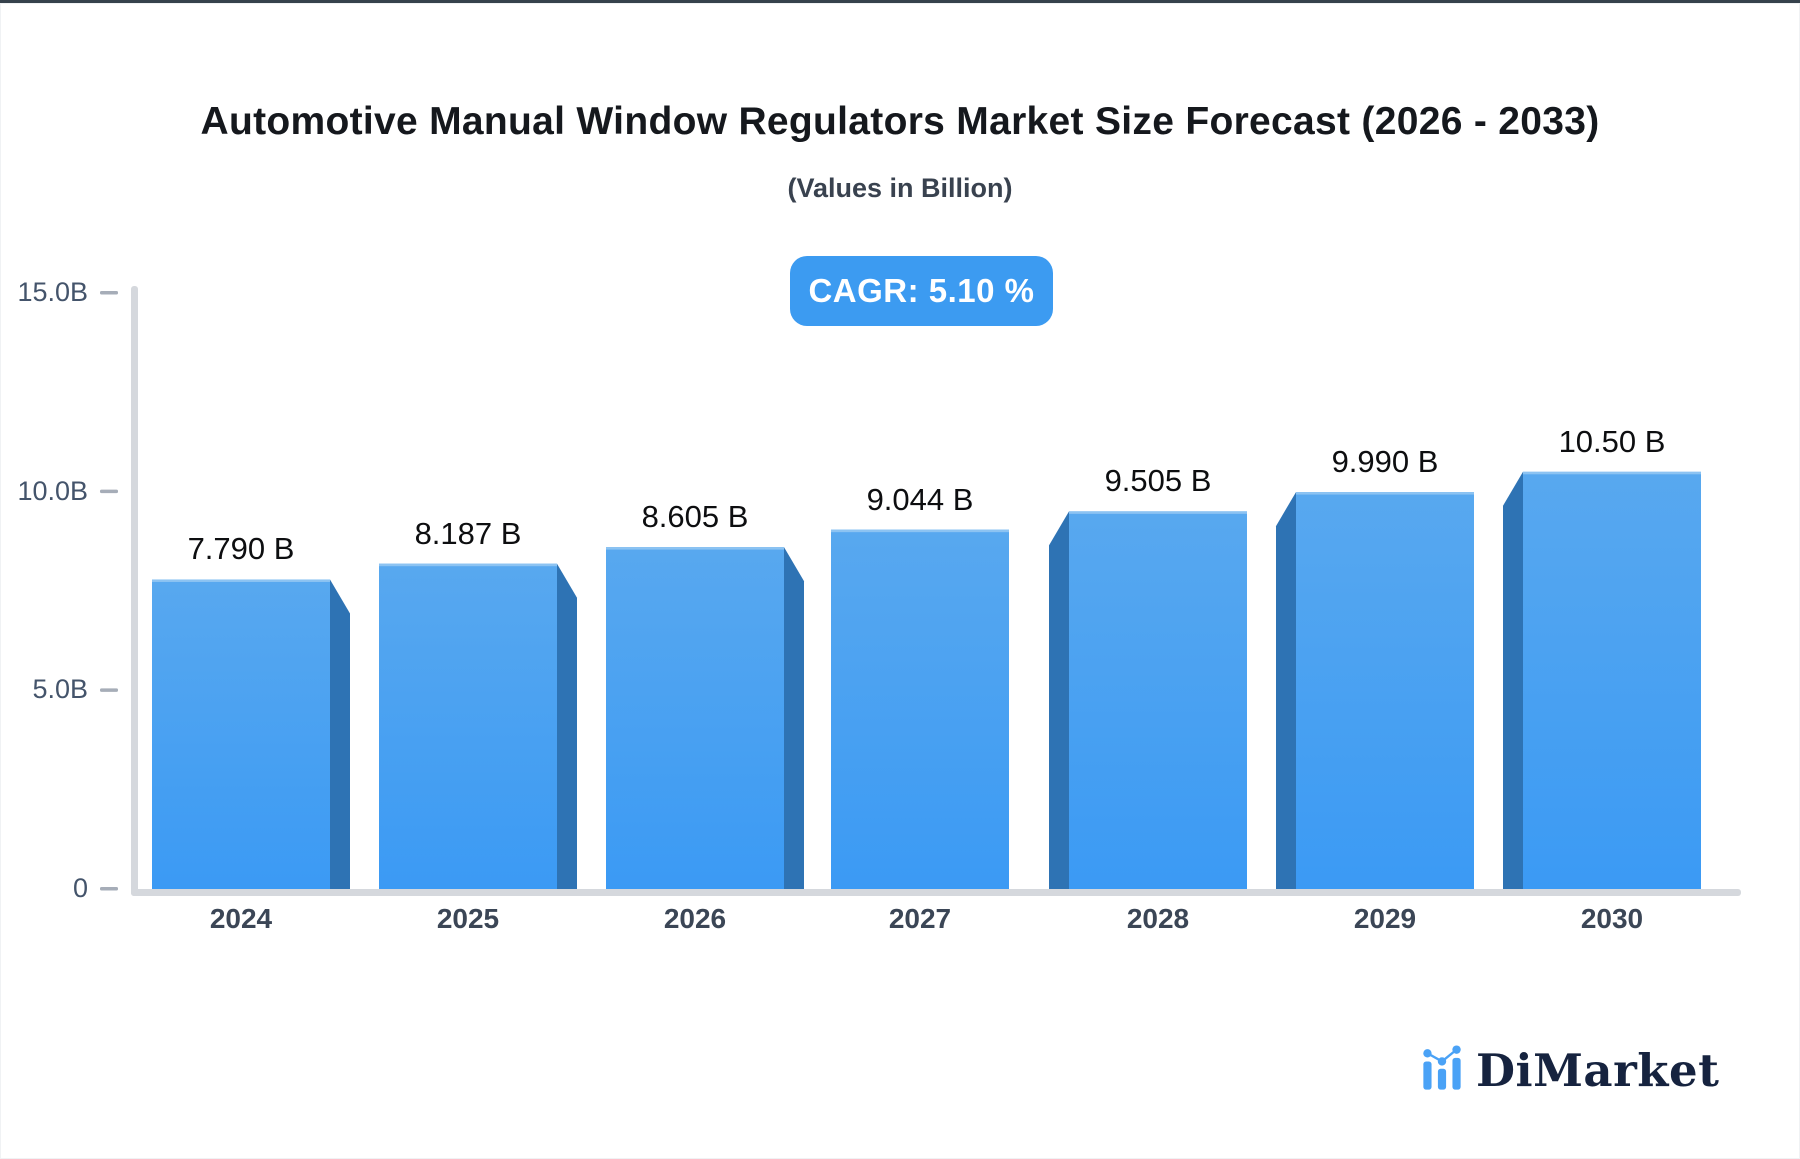 The width and height of the screenshot is (1800, 1159). I want to click on bar-chart-logo-icon, so click(1442, 1067).